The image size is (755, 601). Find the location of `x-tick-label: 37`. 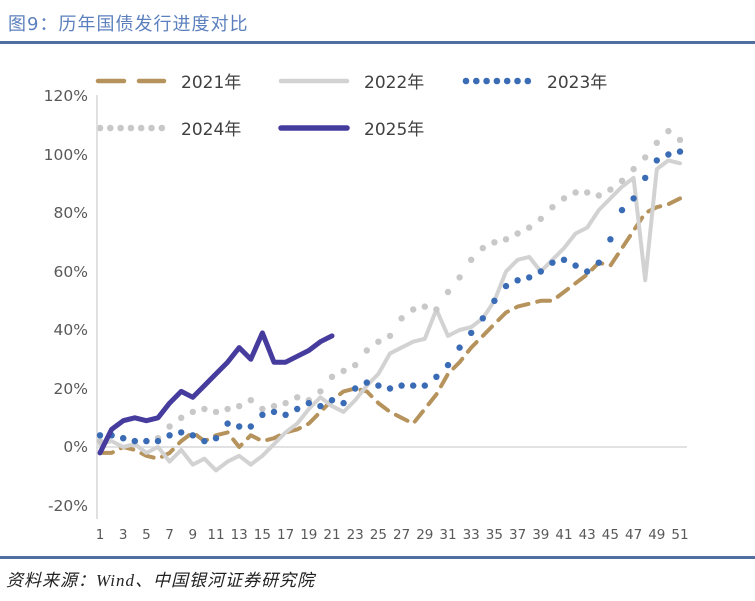

x-tick-label: 37 is located at coordinates (518, 535).